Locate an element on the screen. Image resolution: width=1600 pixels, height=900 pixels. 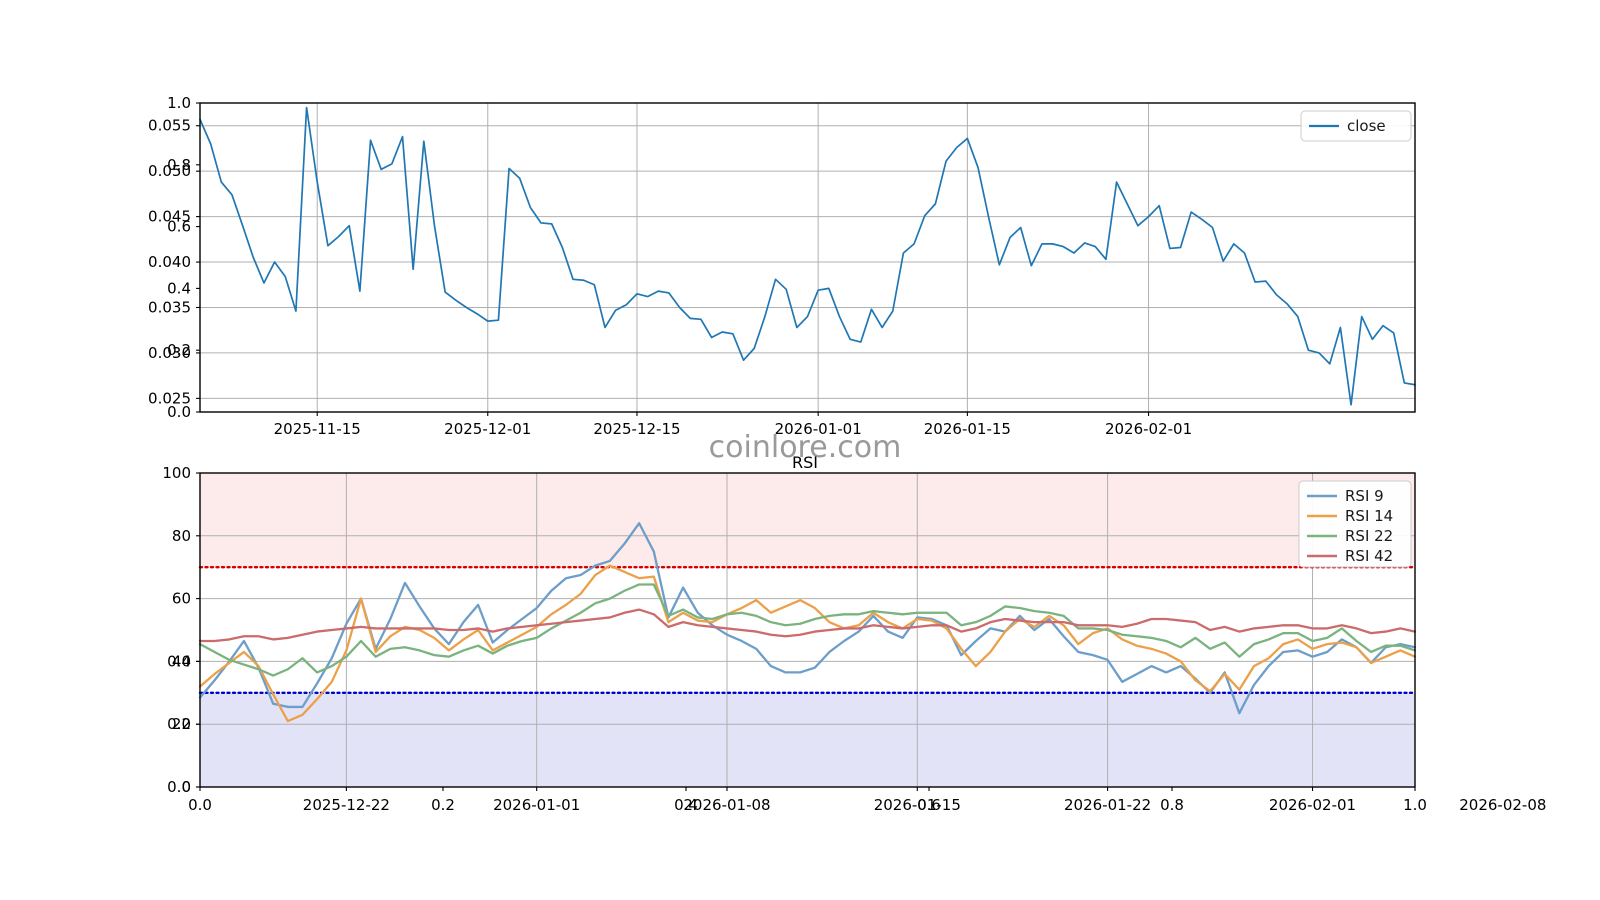
rsi-xtick-label: 2026-02-08 is located at coordinates (1502, 805).